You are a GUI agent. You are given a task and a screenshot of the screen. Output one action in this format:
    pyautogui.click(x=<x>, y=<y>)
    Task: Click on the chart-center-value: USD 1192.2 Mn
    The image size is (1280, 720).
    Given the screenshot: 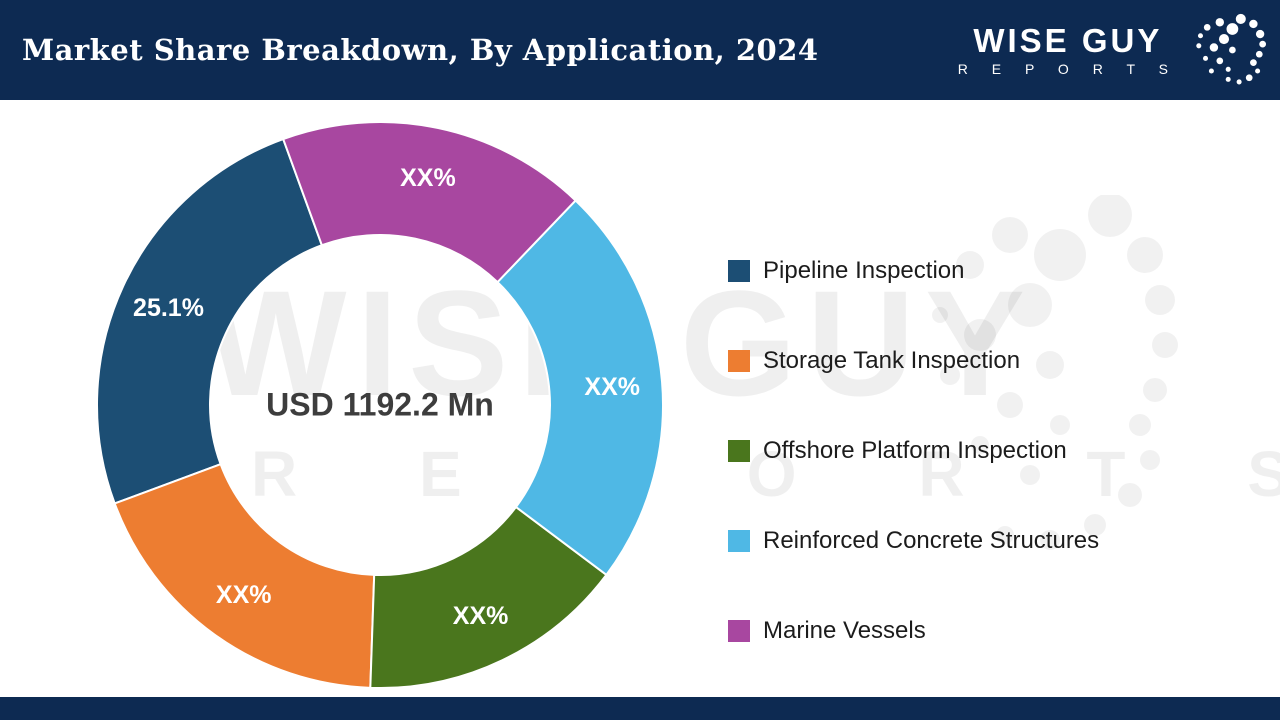 What is the action you would take?
    pyautogui.click(x=380, y=404)
    